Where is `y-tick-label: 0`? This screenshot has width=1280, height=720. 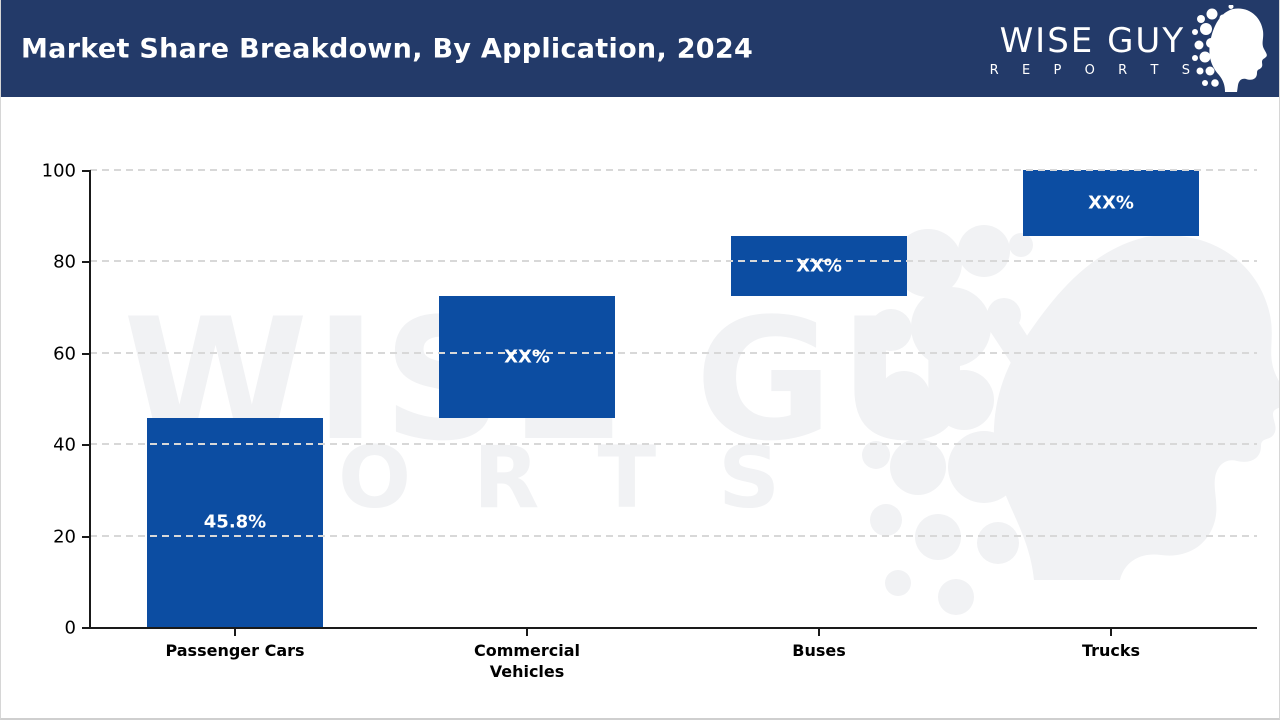
y-tick-label: 0 is located at coordinates (70, 628).